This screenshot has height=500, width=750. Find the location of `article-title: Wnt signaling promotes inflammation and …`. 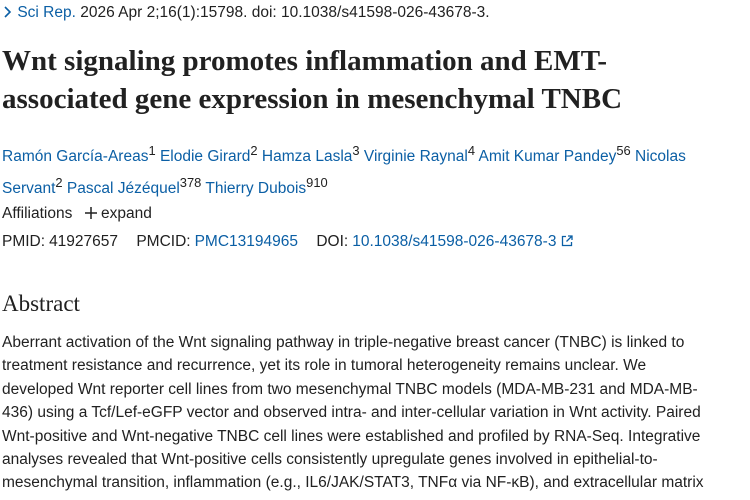

article-title: Wnt signaling promotes inflammation and … is located at coordinates (312, 80).